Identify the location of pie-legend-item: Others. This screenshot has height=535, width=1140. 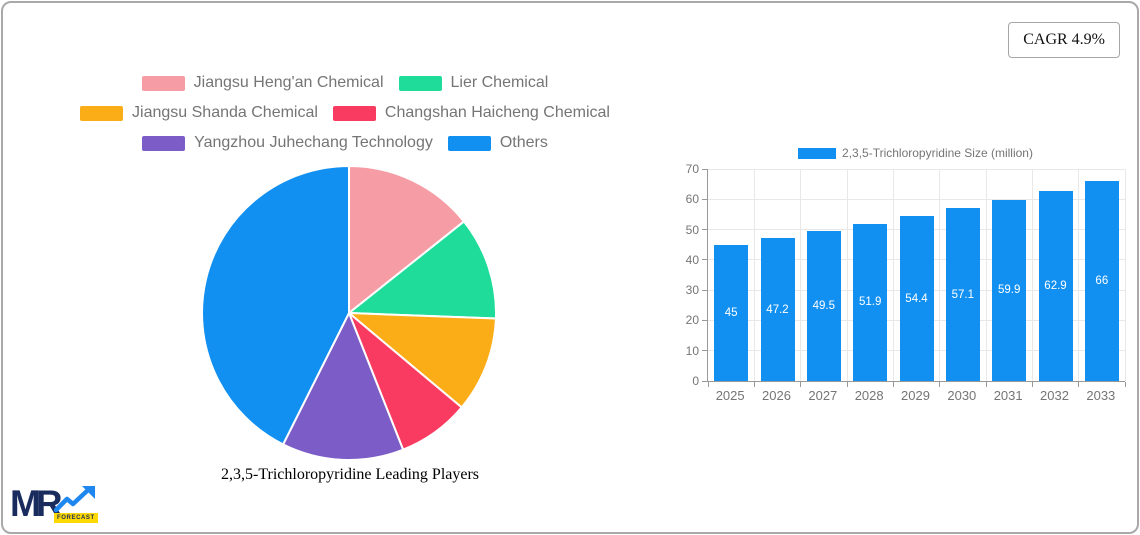
(497, 143).